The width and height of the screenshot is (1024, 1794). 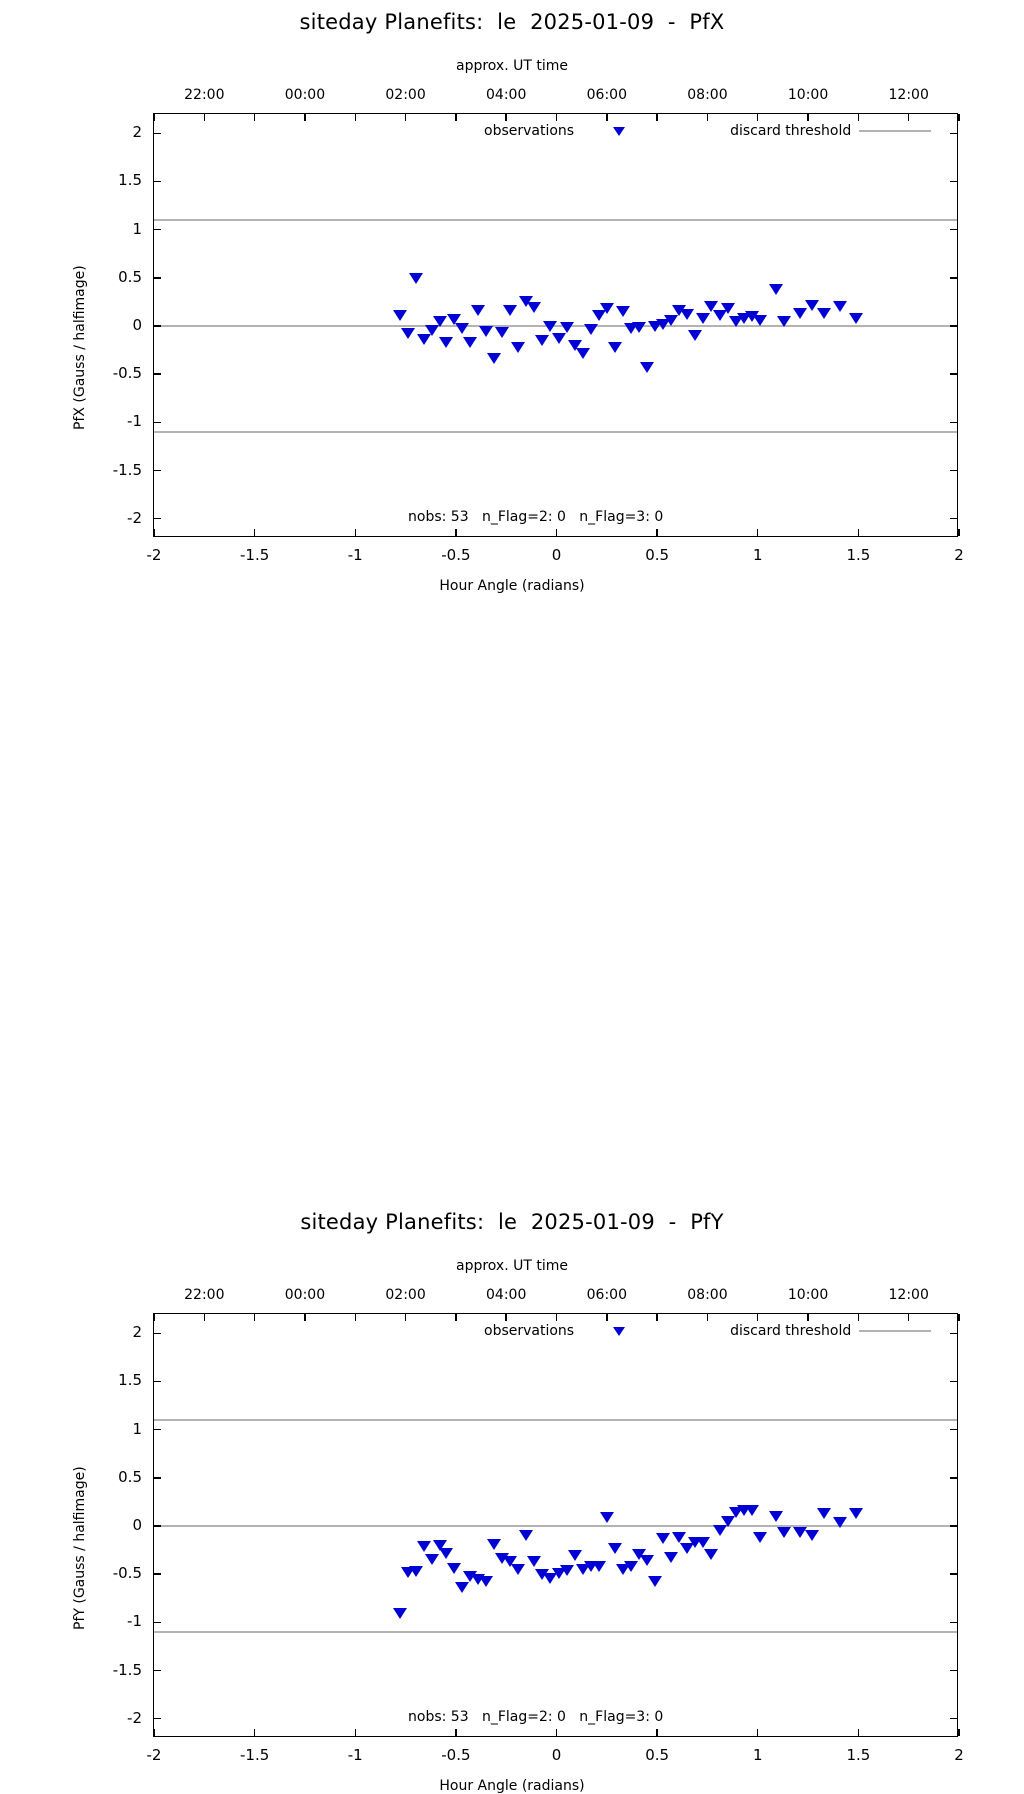 I want to click on y-axis-tick-label: 0.5, so click(x=130, y=276).